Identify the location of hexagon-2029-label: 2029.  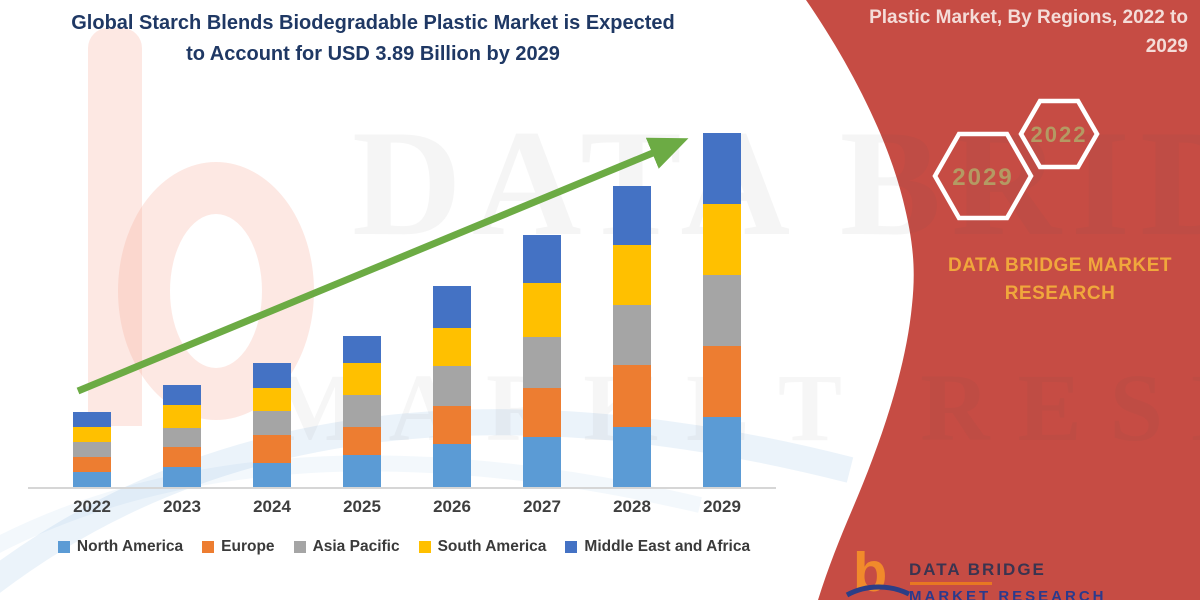
(982, 177).